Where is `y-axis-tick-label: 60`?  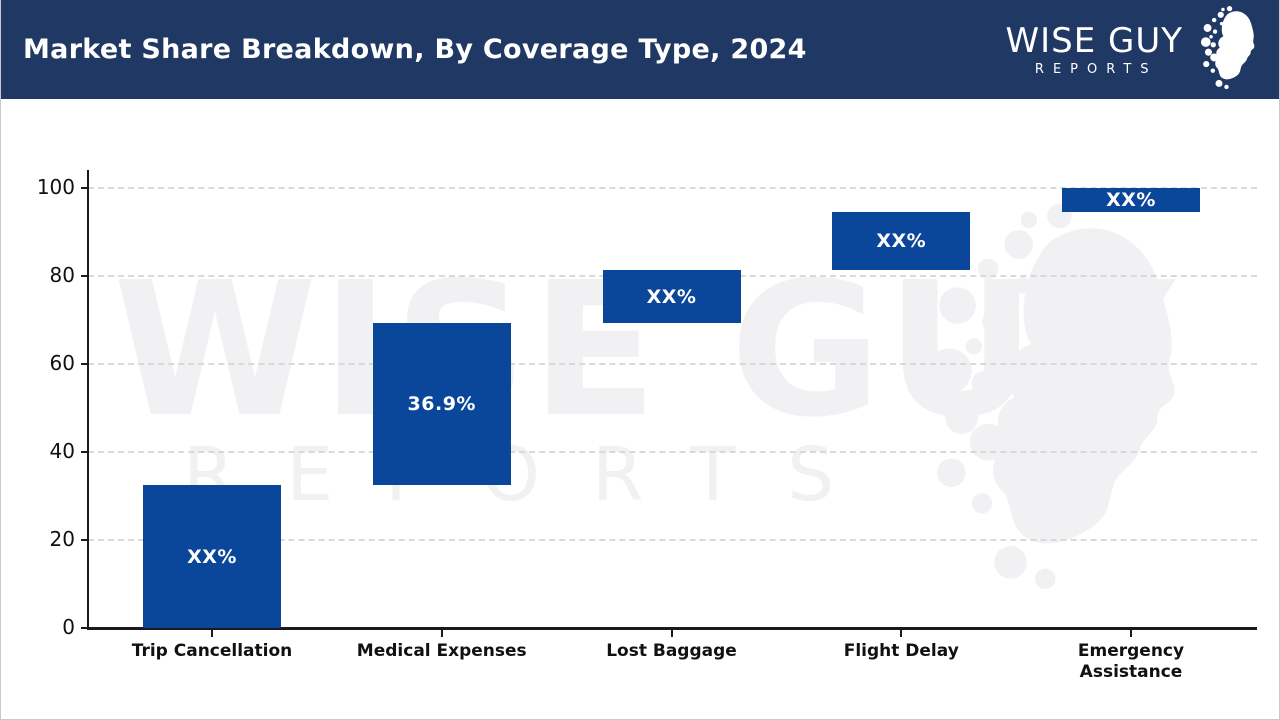 y-axis-tick-label: 60 is located at coordinates (62, 363).